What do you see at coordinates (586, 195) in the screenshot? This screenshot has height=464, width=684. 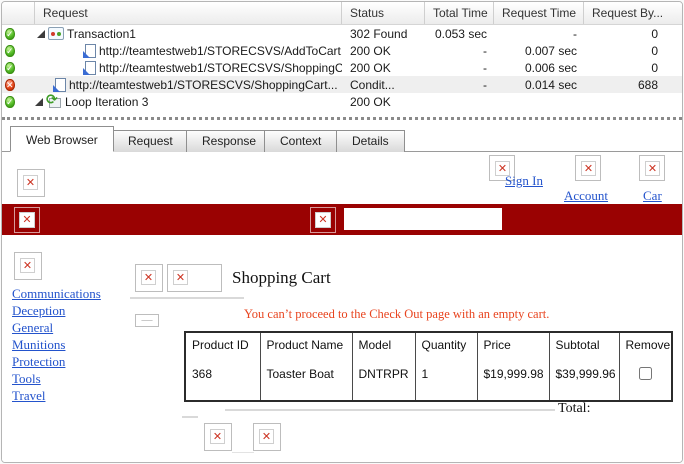 I see `account-link: Account` at bounding box center [586, 195].